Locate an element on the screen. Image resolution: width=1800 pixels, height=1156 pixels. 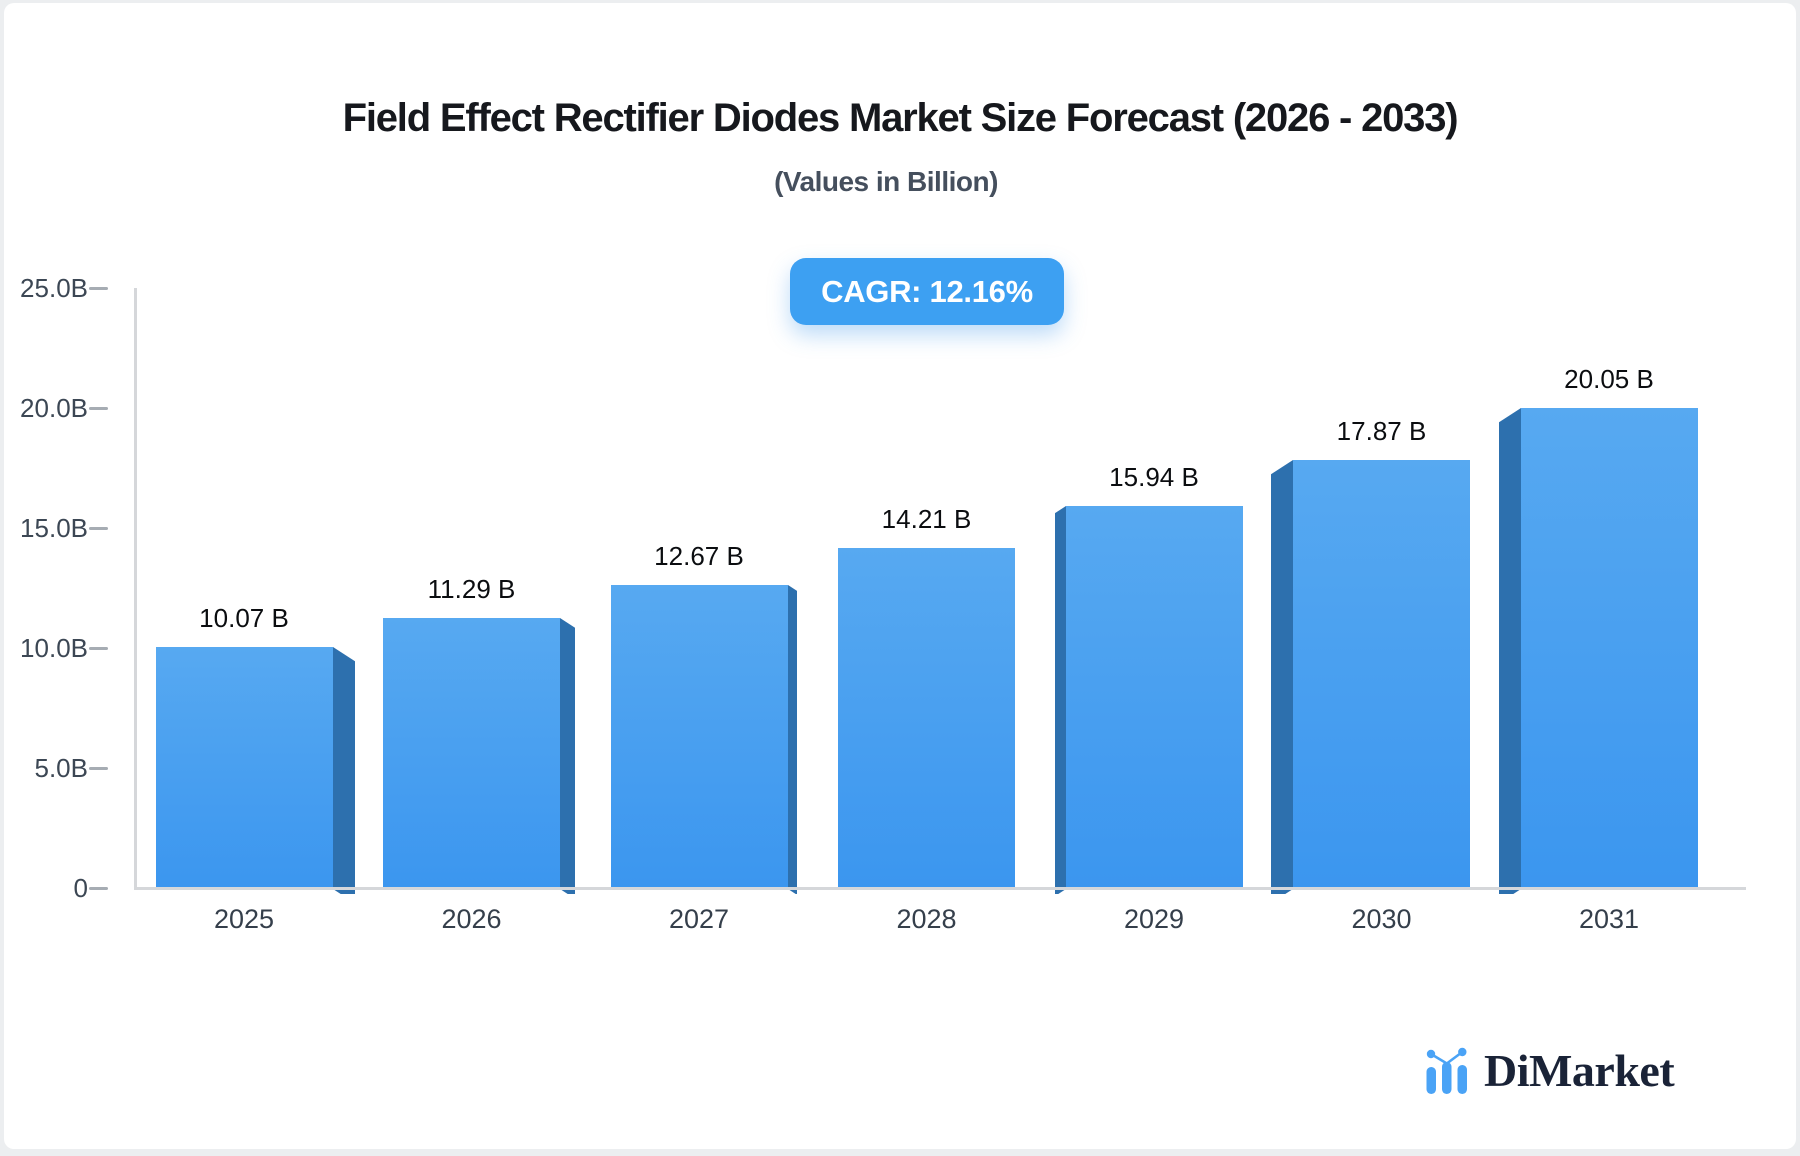
bar-2027 is located at coordinates (703, 739).